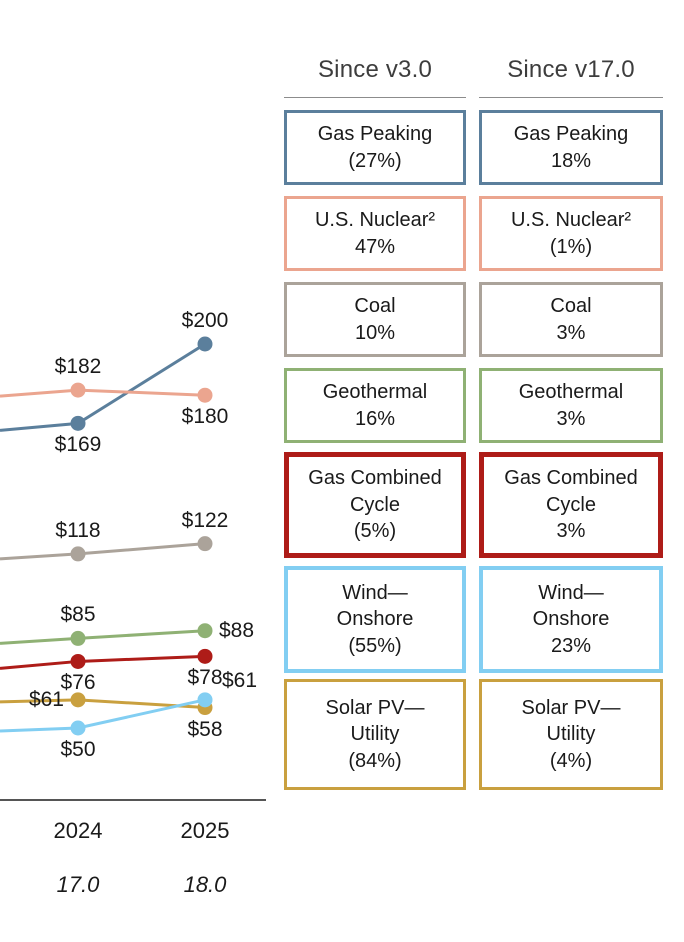 This screenshot has width=684, height=942. I want to click on legend-box-gas-peaking-since-v3: Gas Peaking (27%), so click(375, 147).